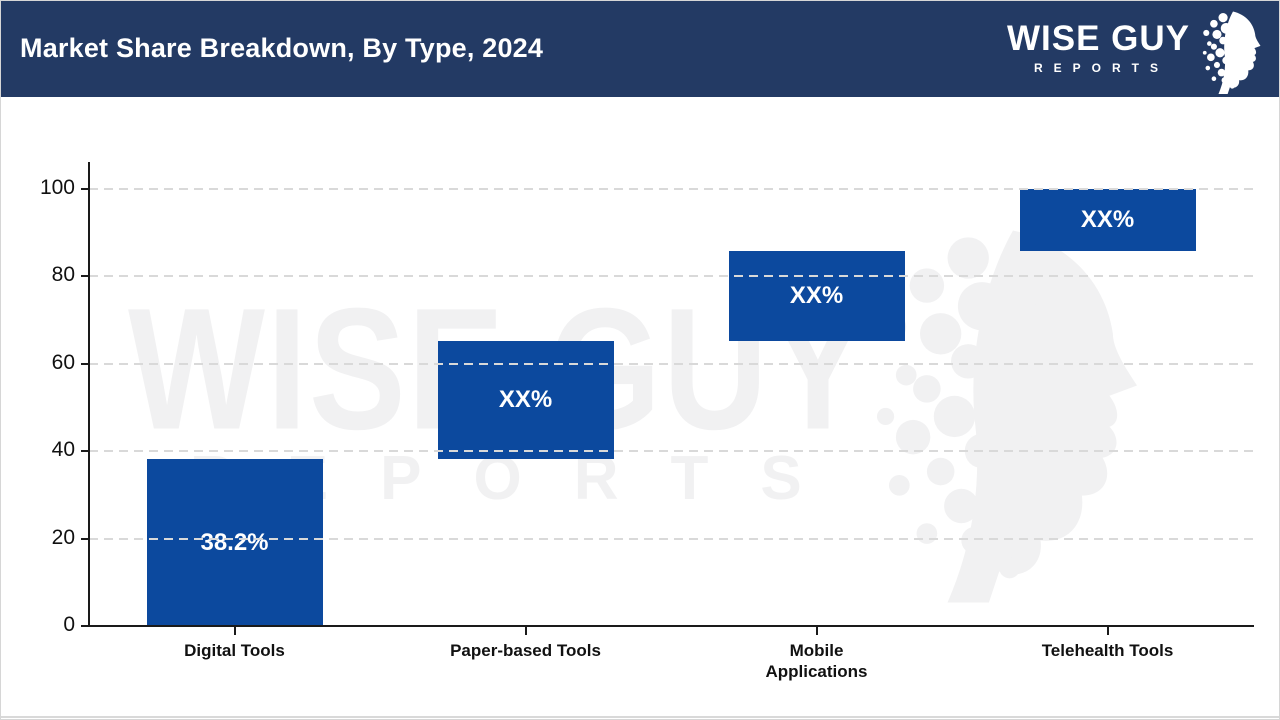  I want to click on y-tick-label-60: 60, so click(63, 362).